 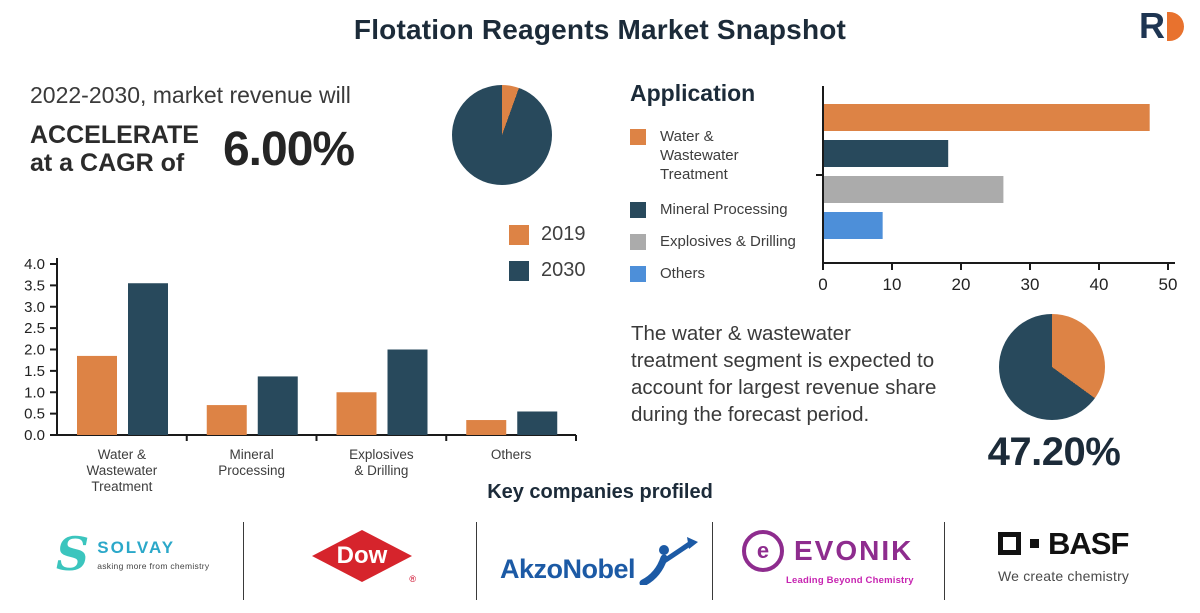 I want to click on svg-text: 0.5, so click(x=34, y=414).